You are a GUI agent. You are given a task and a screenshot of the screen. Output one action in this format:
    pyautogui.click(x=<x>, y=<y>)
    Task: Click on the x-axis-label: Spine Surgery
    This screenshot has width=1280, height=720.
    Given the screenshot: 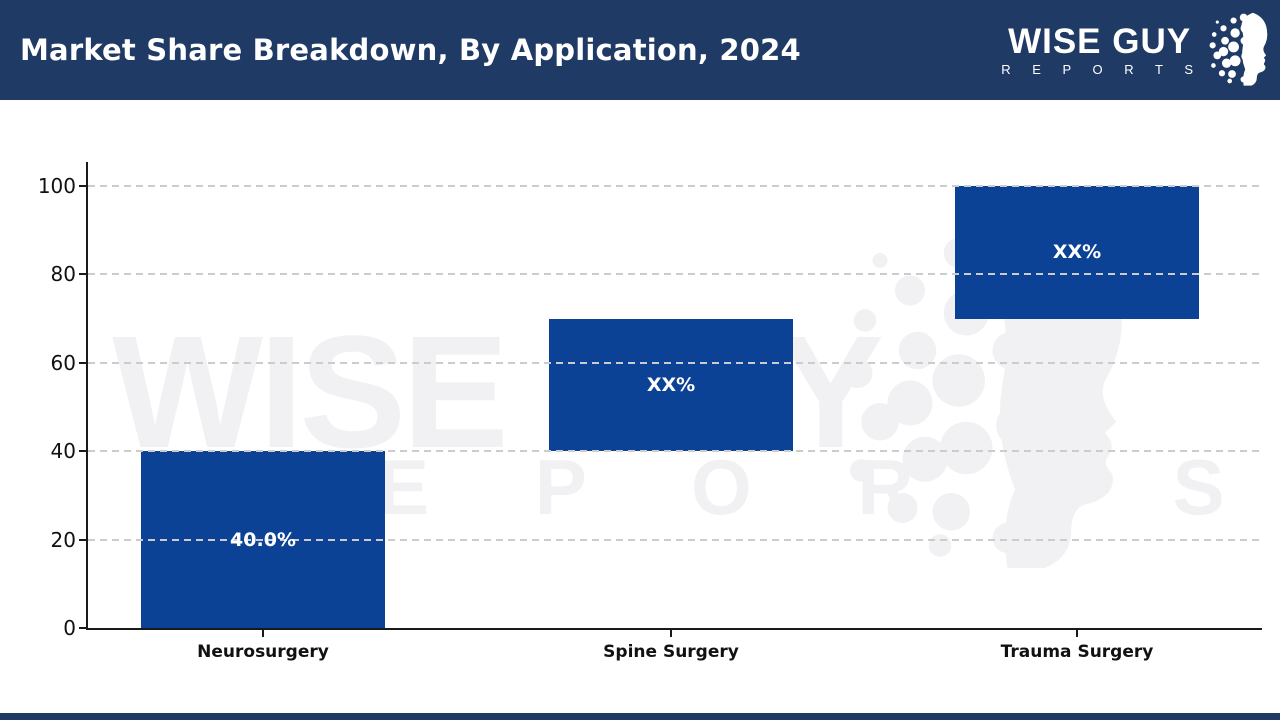 What is the action you would take?
    pyautogui.click(x=671, y=652)
    